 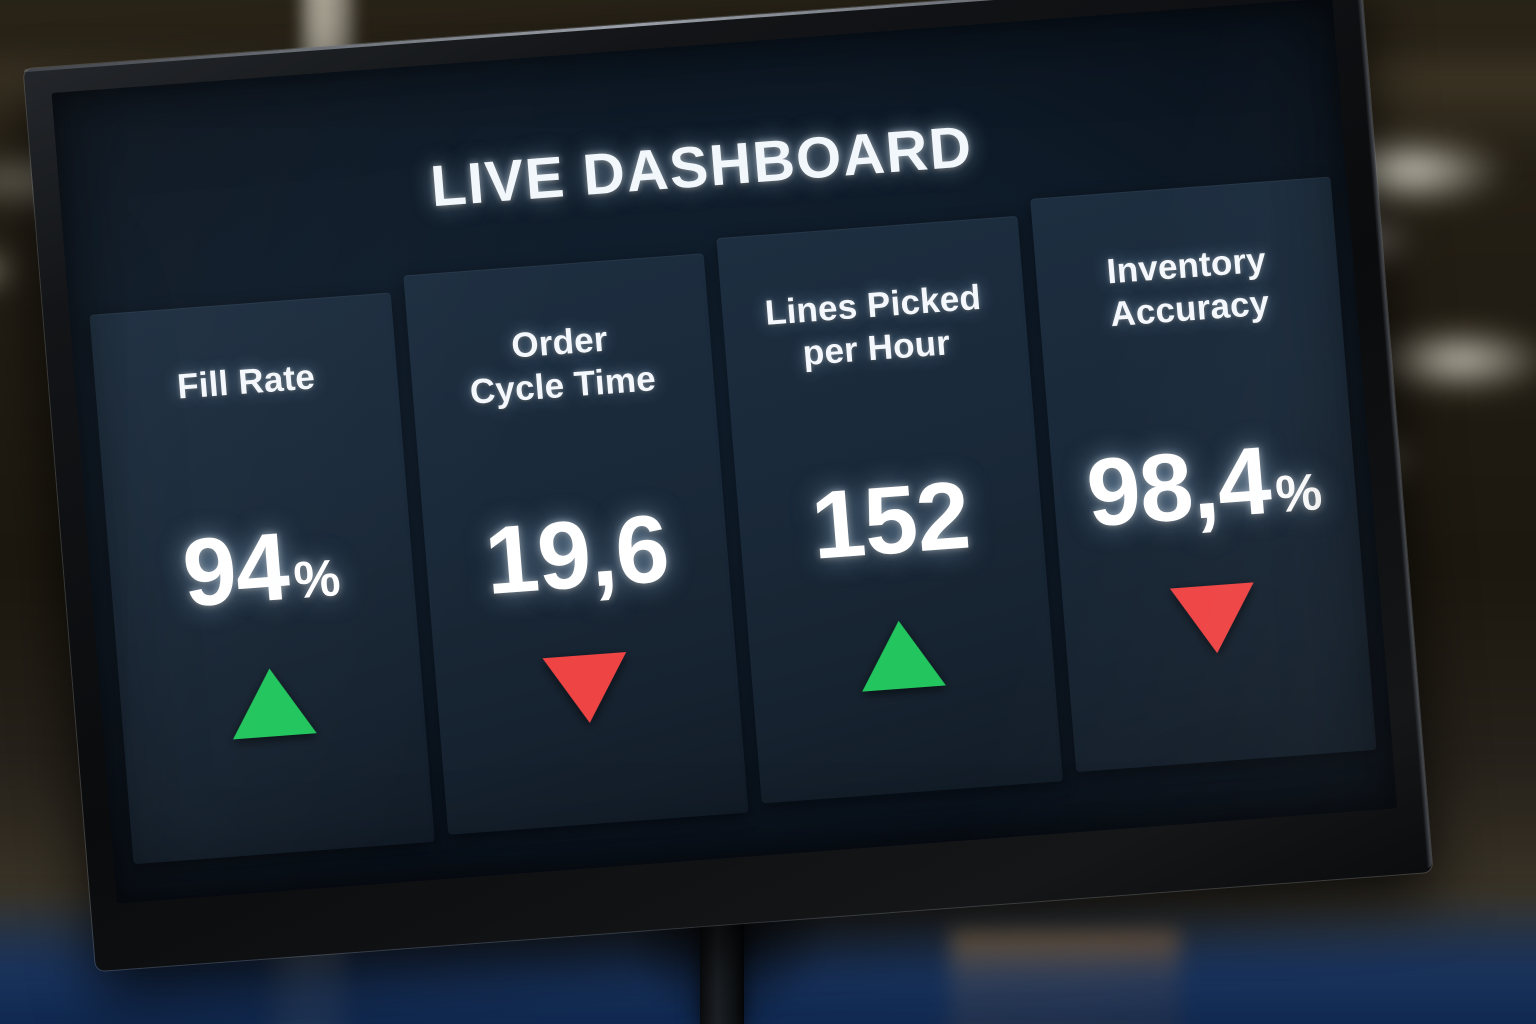 I want to click on kpi-value-number: 19,6, so click(x=577, y=555).